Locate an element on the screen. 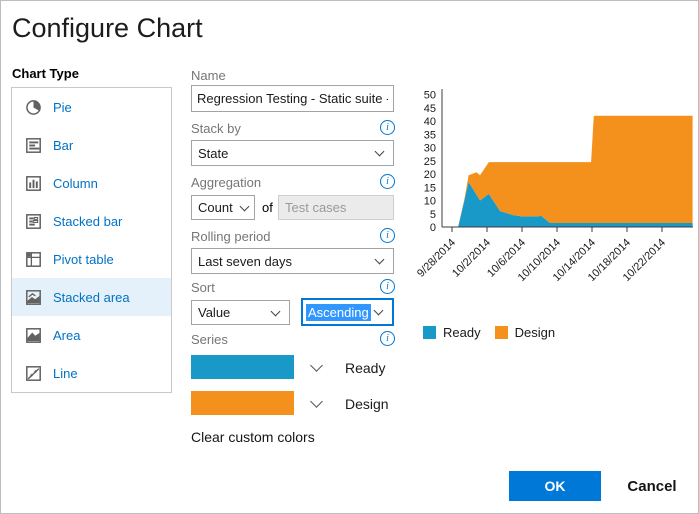 This screenshot has width=699, height=514. sort-order-select: Ascending is located at coordinates (347, 312).